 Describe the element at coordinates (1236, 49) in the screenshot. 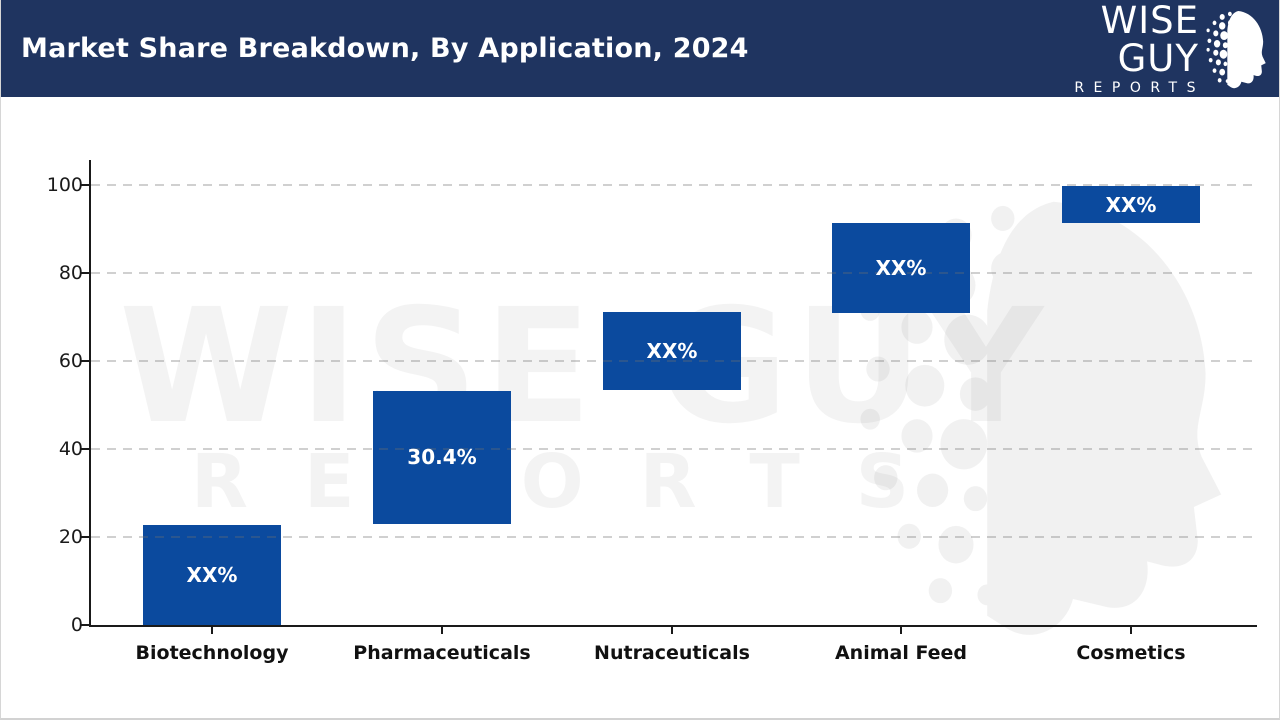

I see `dotted-head-profile-icon` at that location.